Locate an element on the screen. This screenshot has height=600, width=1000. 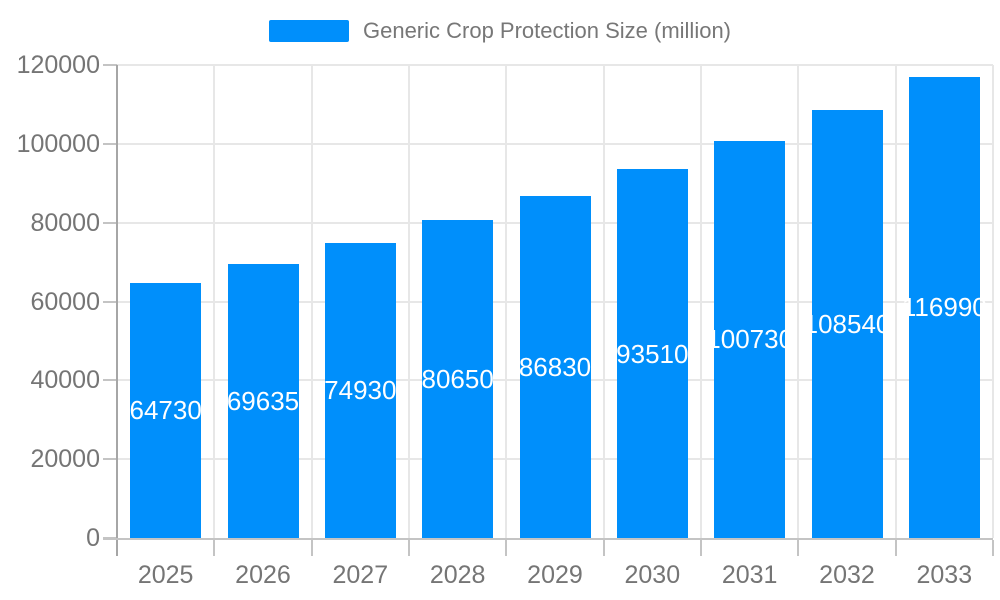
bar-value-label: 116990 is located at coordinates (944, 307).